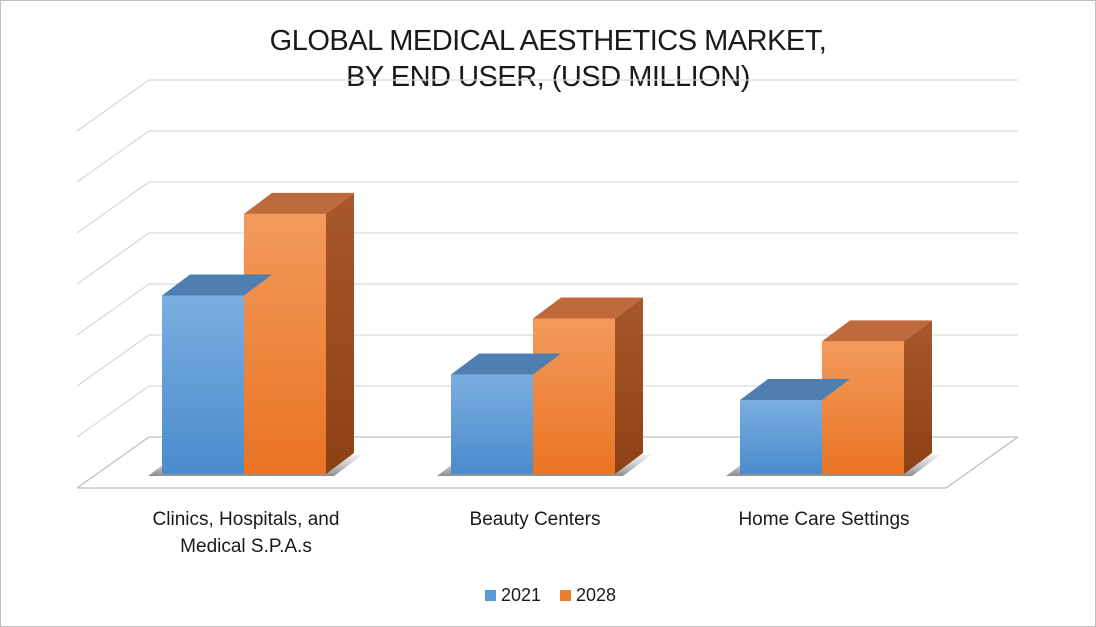  Describe the element at coordinates (535, 519) in the screenshot. I see `category-label: Beauty Centers` at that location.